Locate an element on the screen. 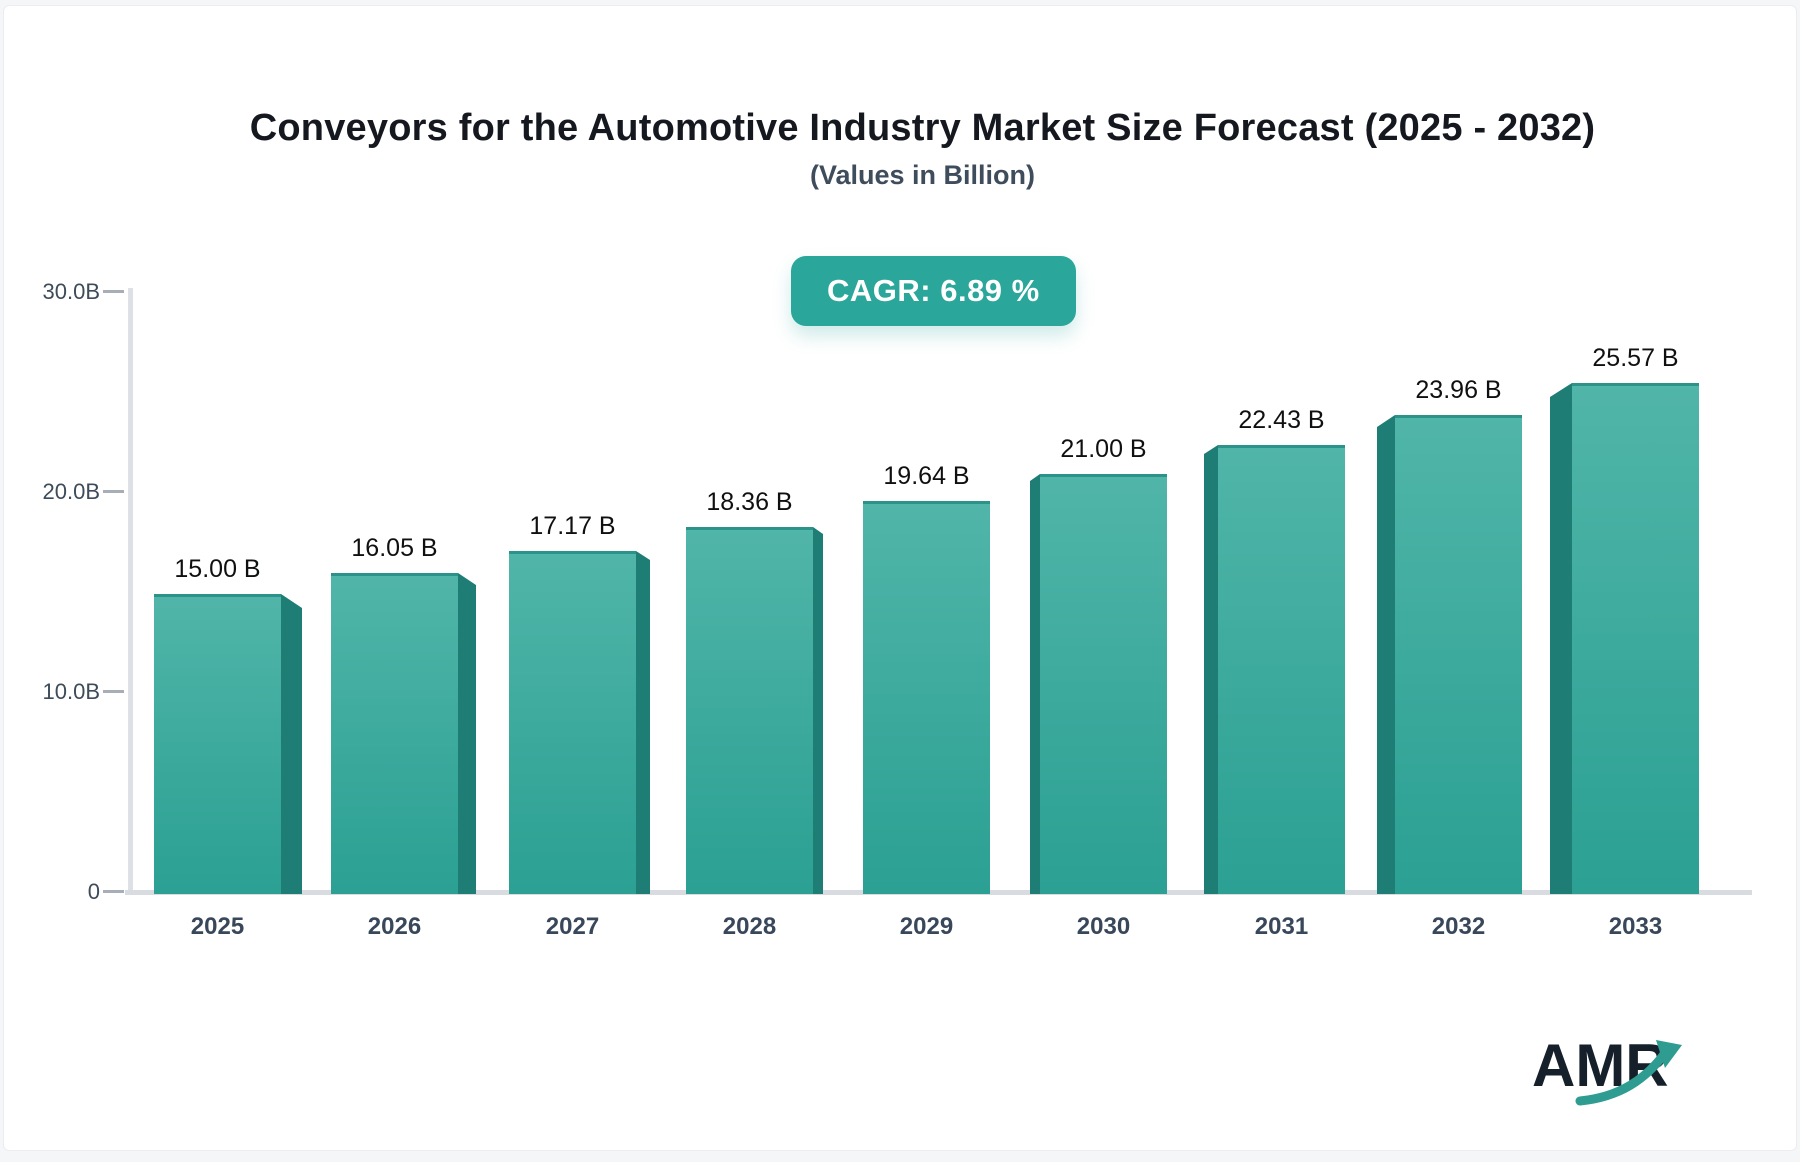 Image resolution: width=1800 pixels, height=1162 pixels. y-axis-line is located at coordinates (130, 590).